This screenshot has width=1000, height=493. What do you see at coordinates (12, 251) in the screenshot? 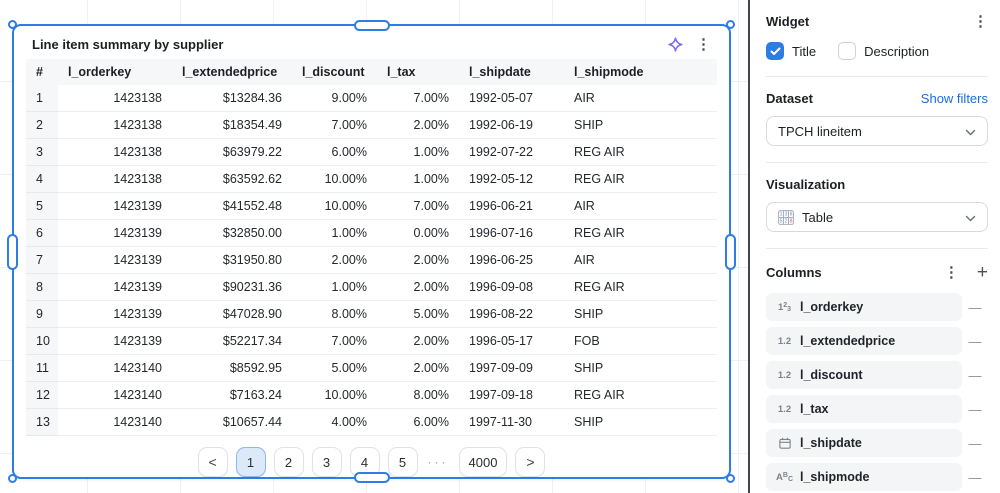
I see `resize-handle-left` at bounding box center [12, 251].